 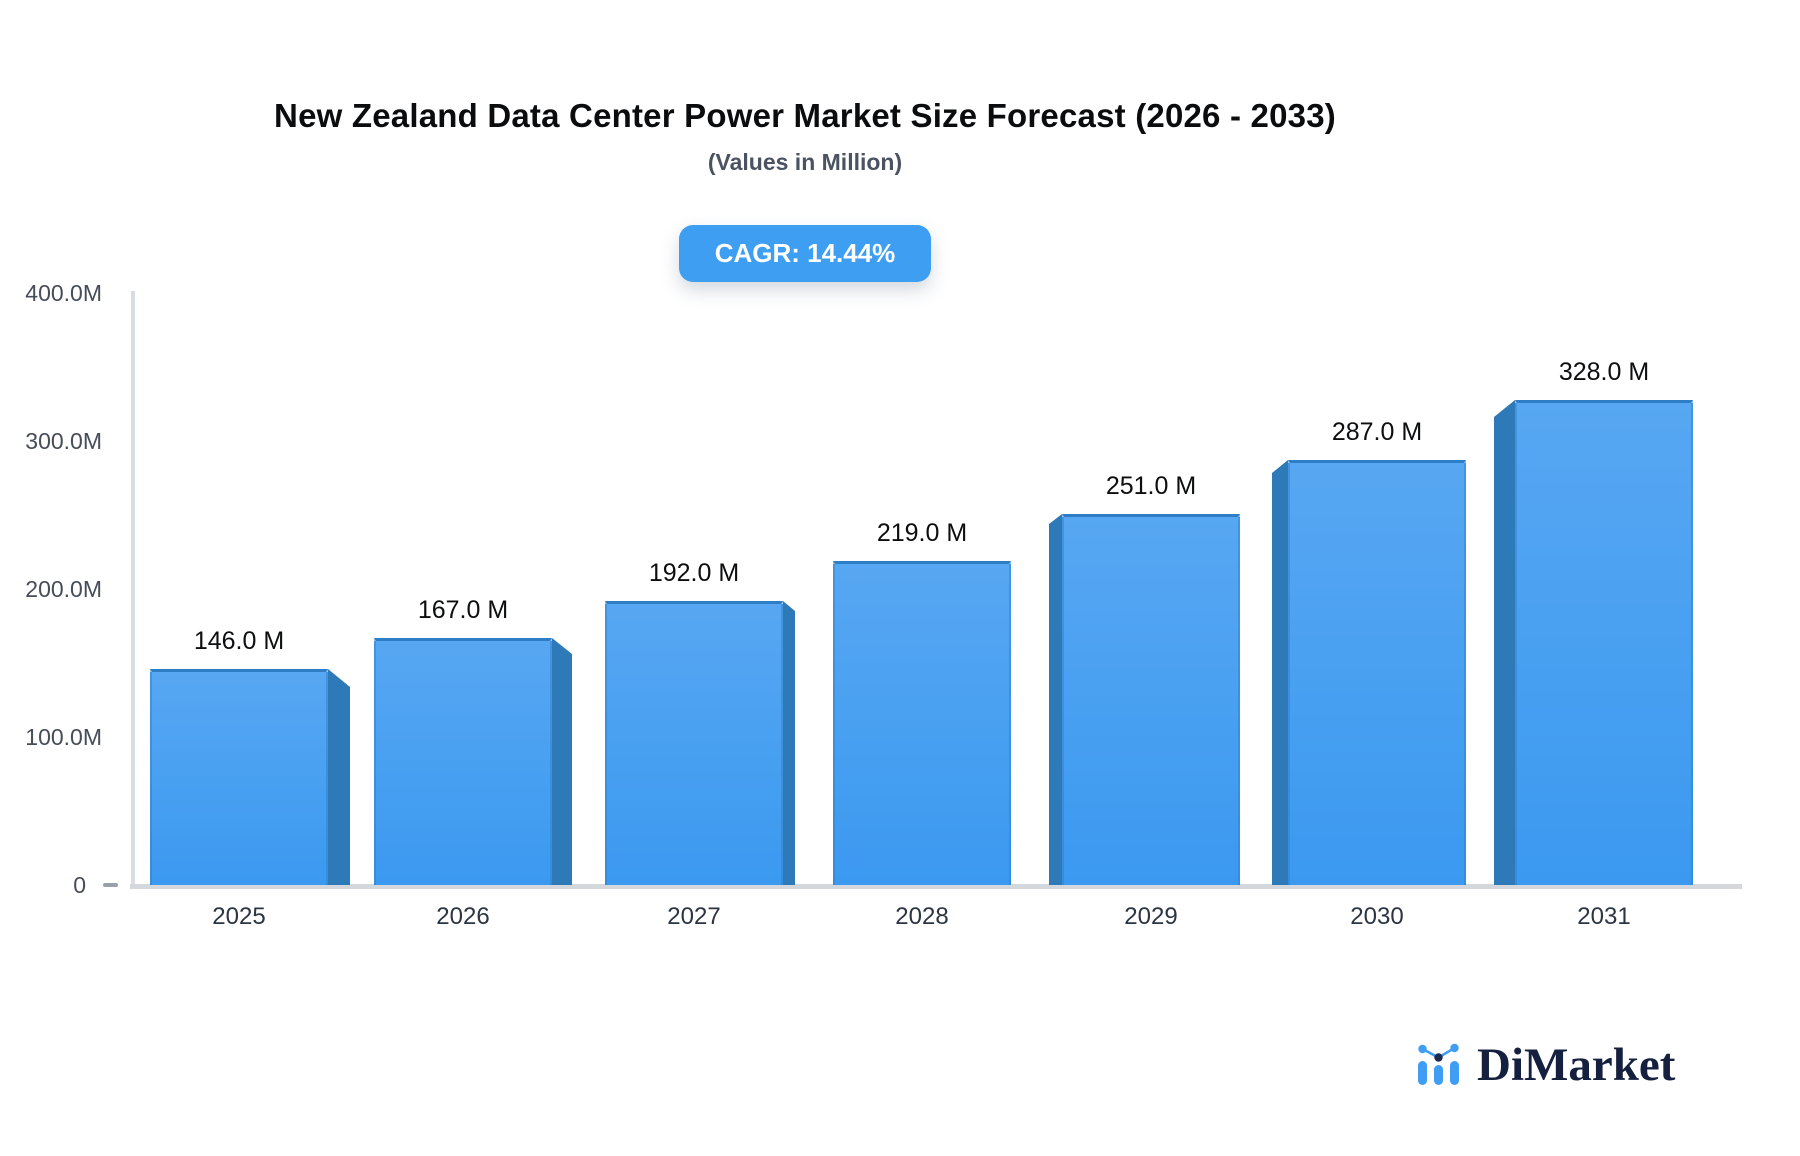 What do you see at coordinates (339, 777) in the screenshot?
I see `bar-side-face-2025` at bounding box center [339, 777].